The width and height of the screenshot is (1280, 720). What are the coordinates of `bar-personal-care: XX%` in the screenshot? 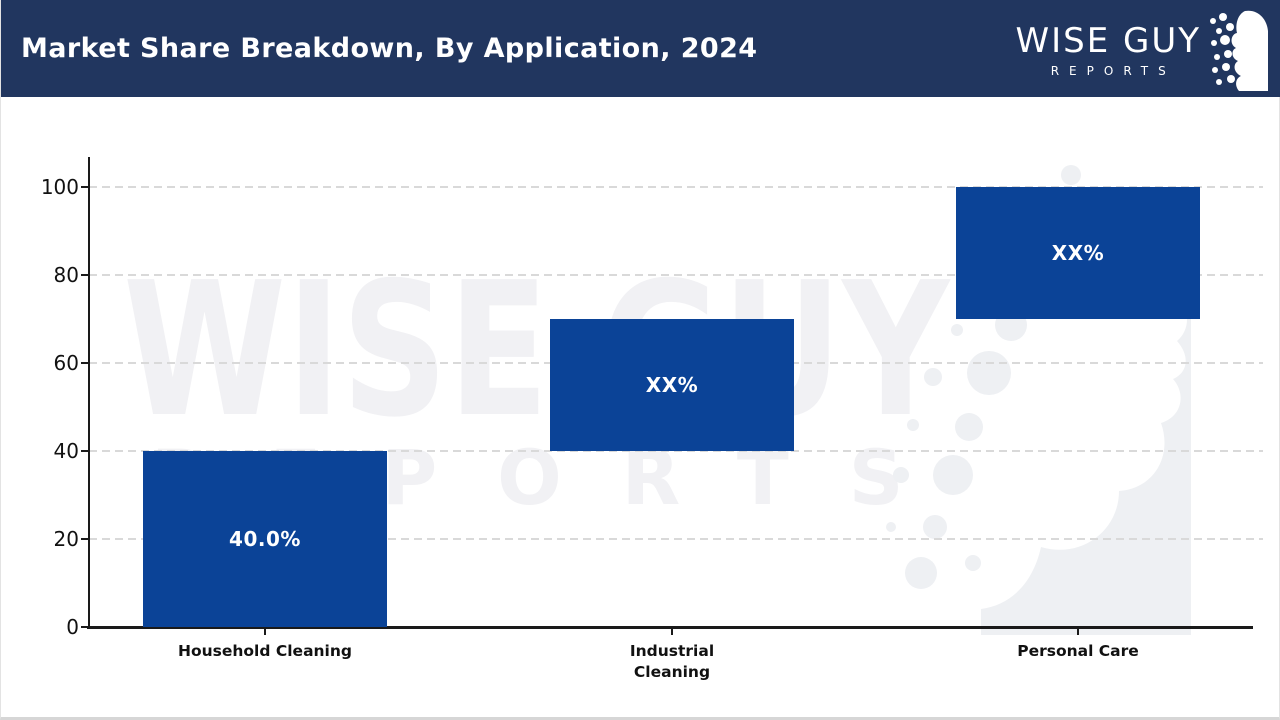 It's located at (1078, 253).